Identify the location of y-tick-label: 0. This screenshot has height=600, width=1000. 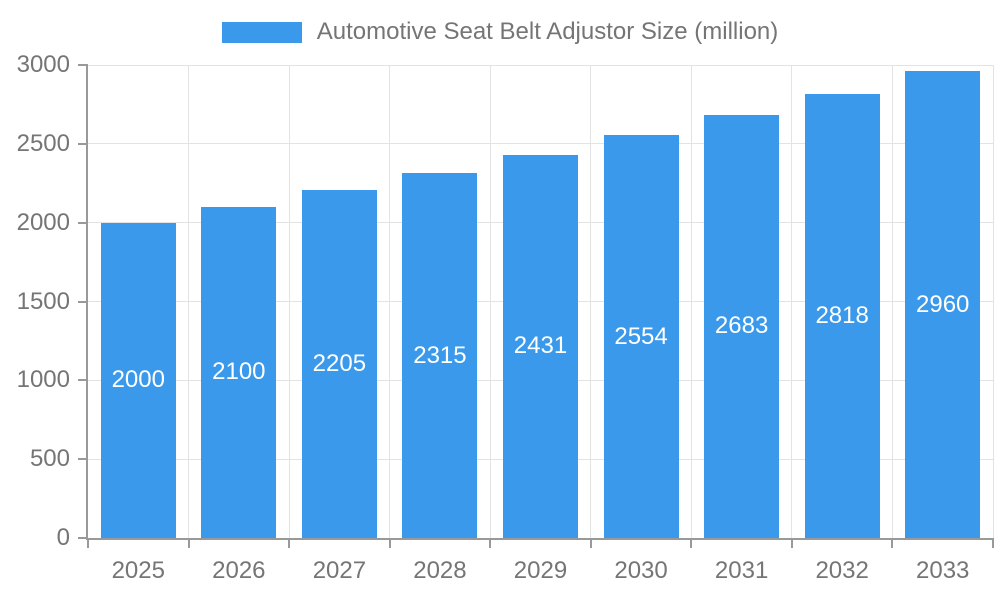
(63, 537).